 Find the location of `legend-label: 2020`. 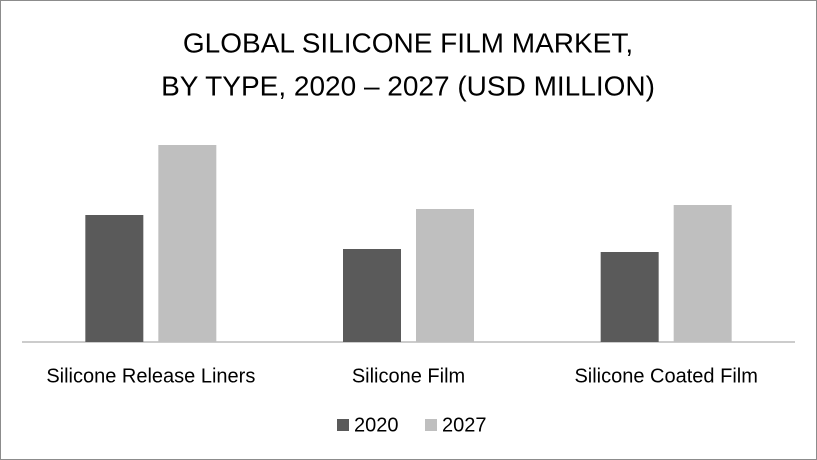

legend-label: 2020 is located at coordinates (376, 425).